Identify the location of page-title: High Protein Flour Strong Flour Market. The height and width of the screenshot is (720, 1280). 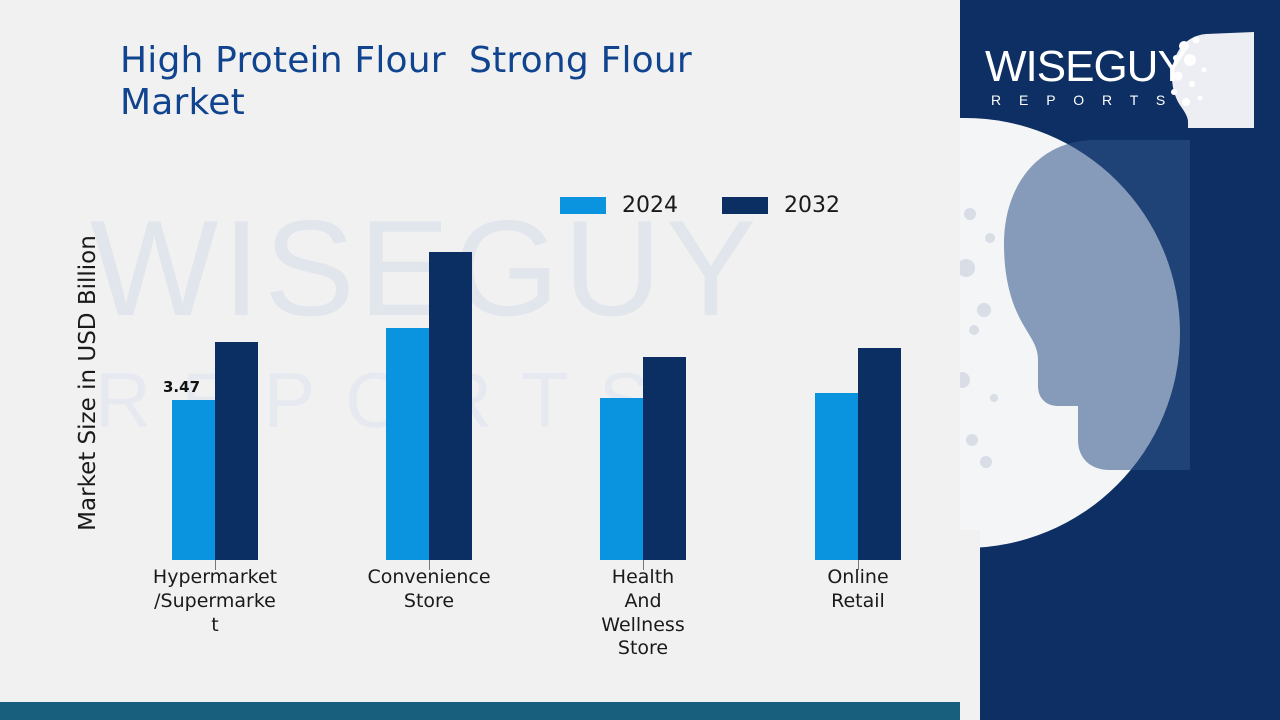
(406, 82).